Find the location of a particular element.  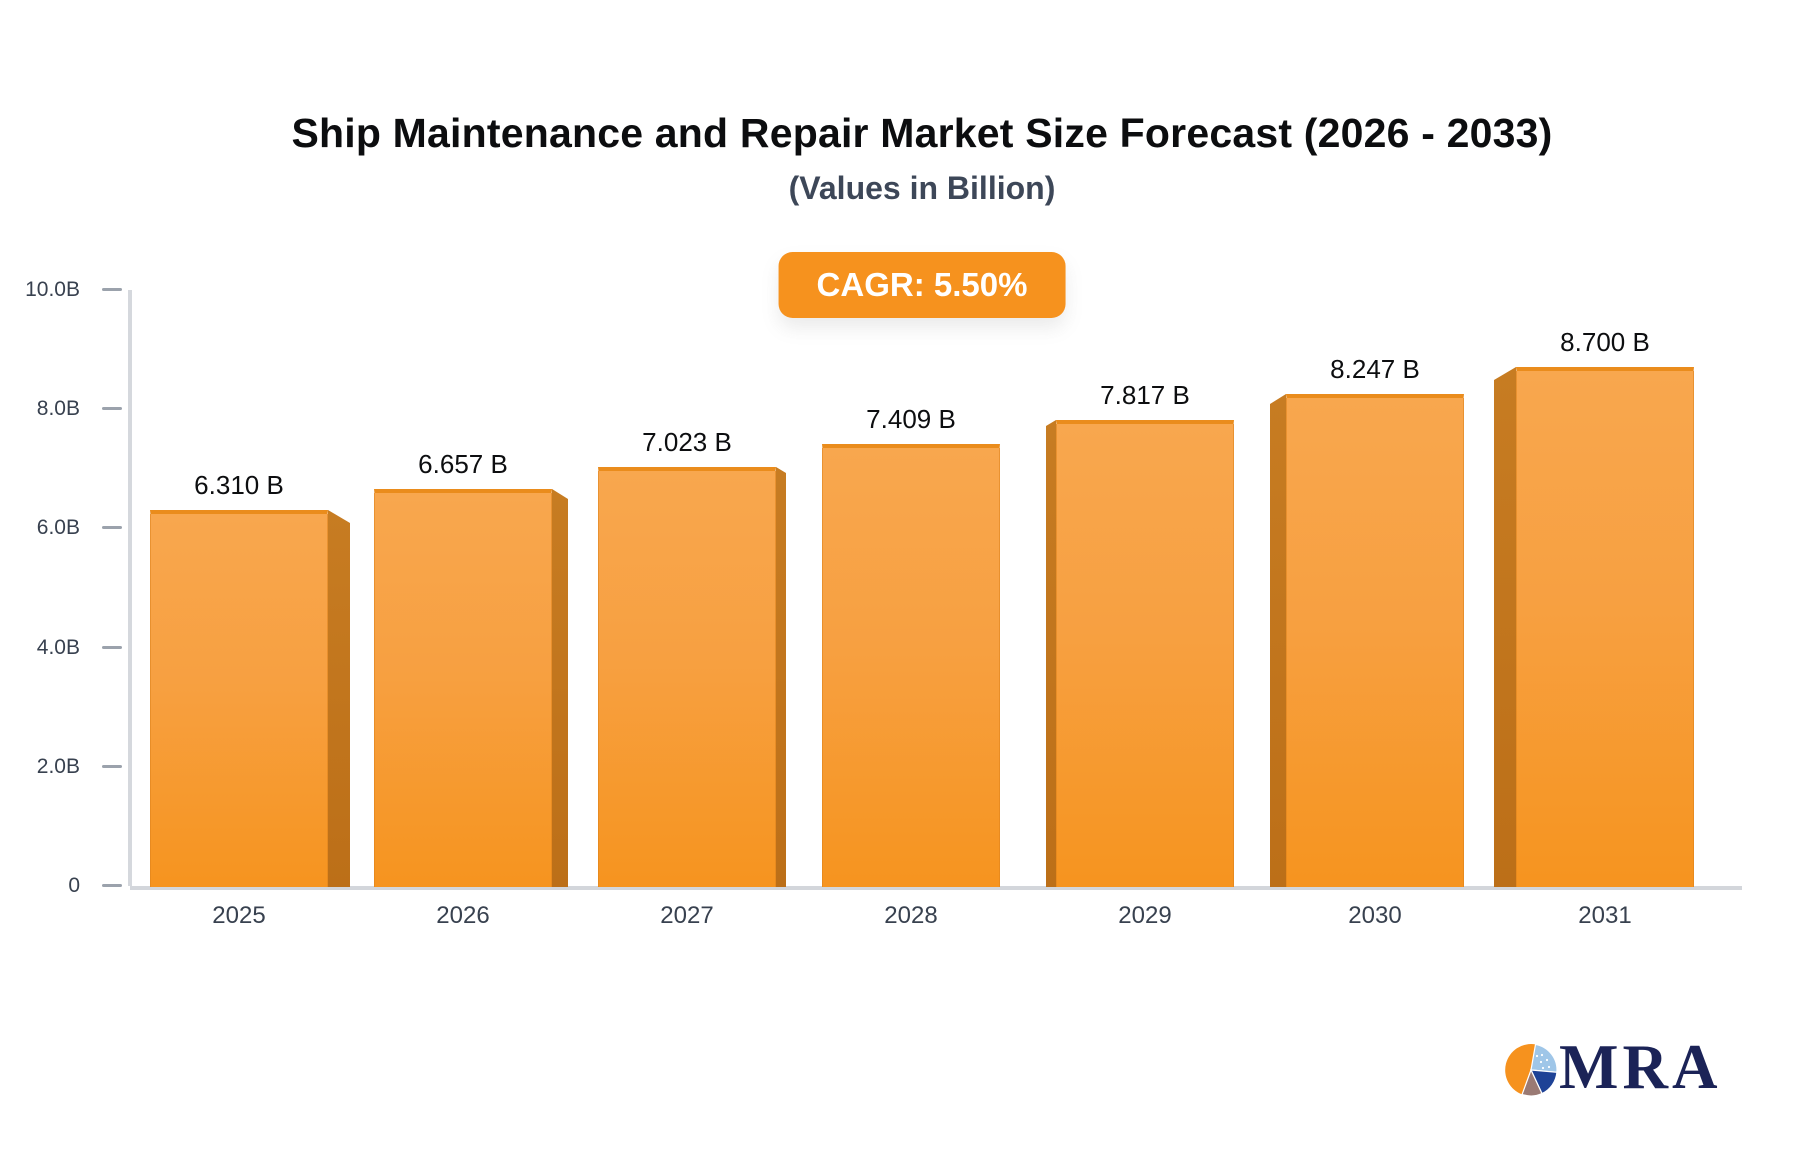

bar-value-label: 6.310 B is located at coordinates (239, 485).